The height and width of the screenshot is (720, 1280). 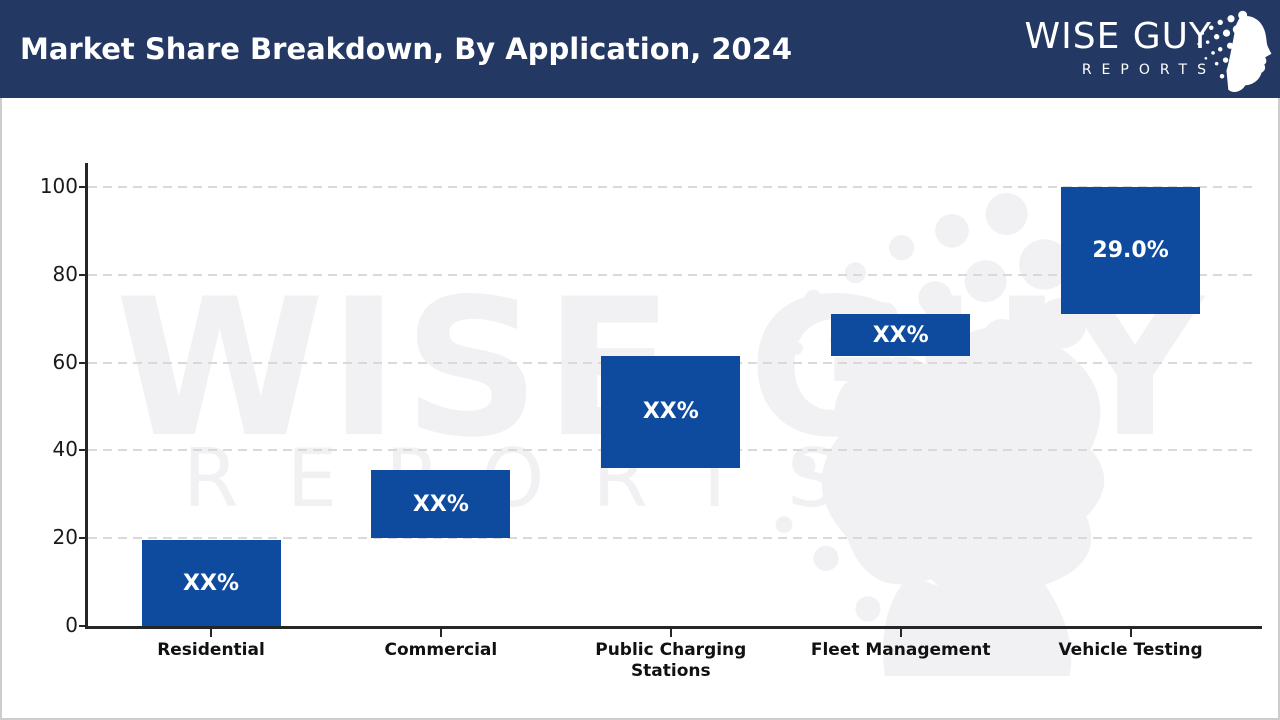 I want to click on bar-value-label: 29.0%, so click(x=1130, y=251).